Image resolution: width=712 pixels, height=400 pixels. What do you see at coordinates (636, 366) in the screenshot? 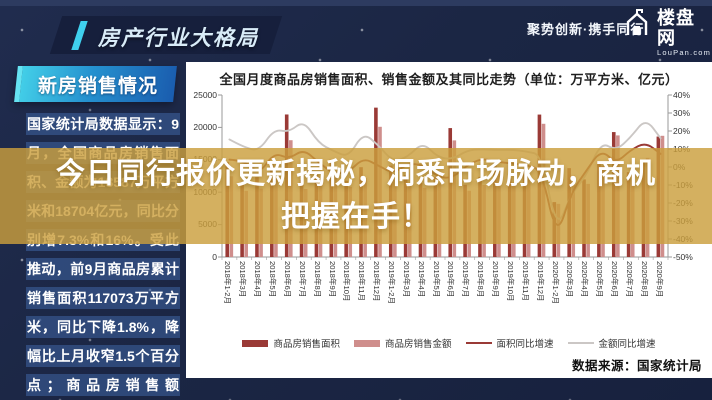
I see `data-source-note: 数据来源：国家统计局` at bounding box center [636, 366].